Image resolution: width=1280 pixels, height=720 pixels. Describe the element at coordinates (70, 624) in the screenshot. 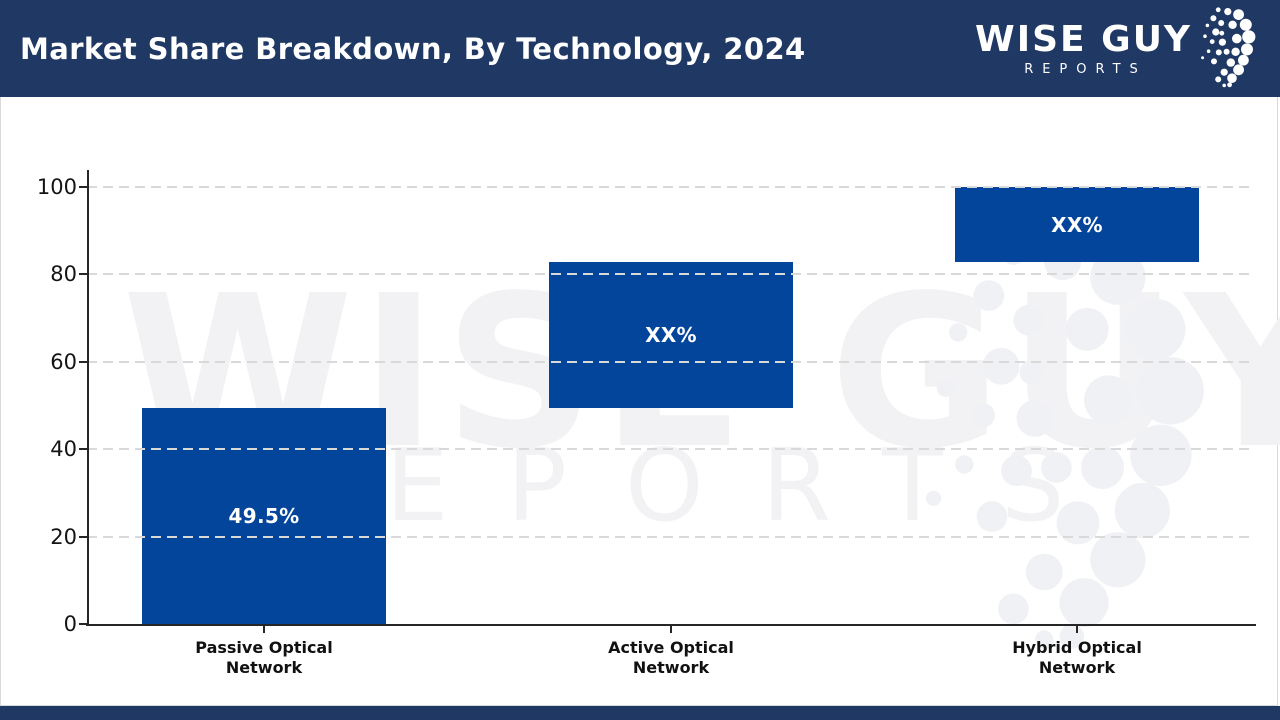

I see `y-tick-label: 0` at that location.